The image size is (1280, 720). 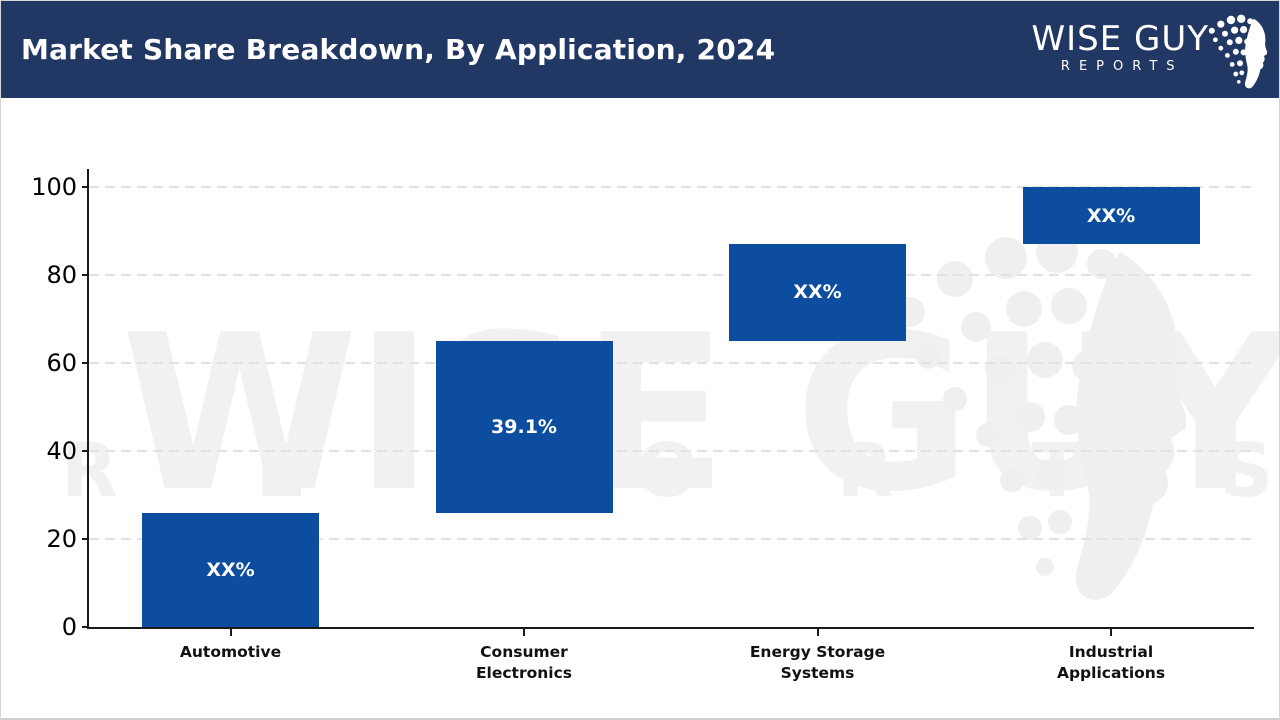 I want to click on x-axis-line, so click(x=670, y=628).